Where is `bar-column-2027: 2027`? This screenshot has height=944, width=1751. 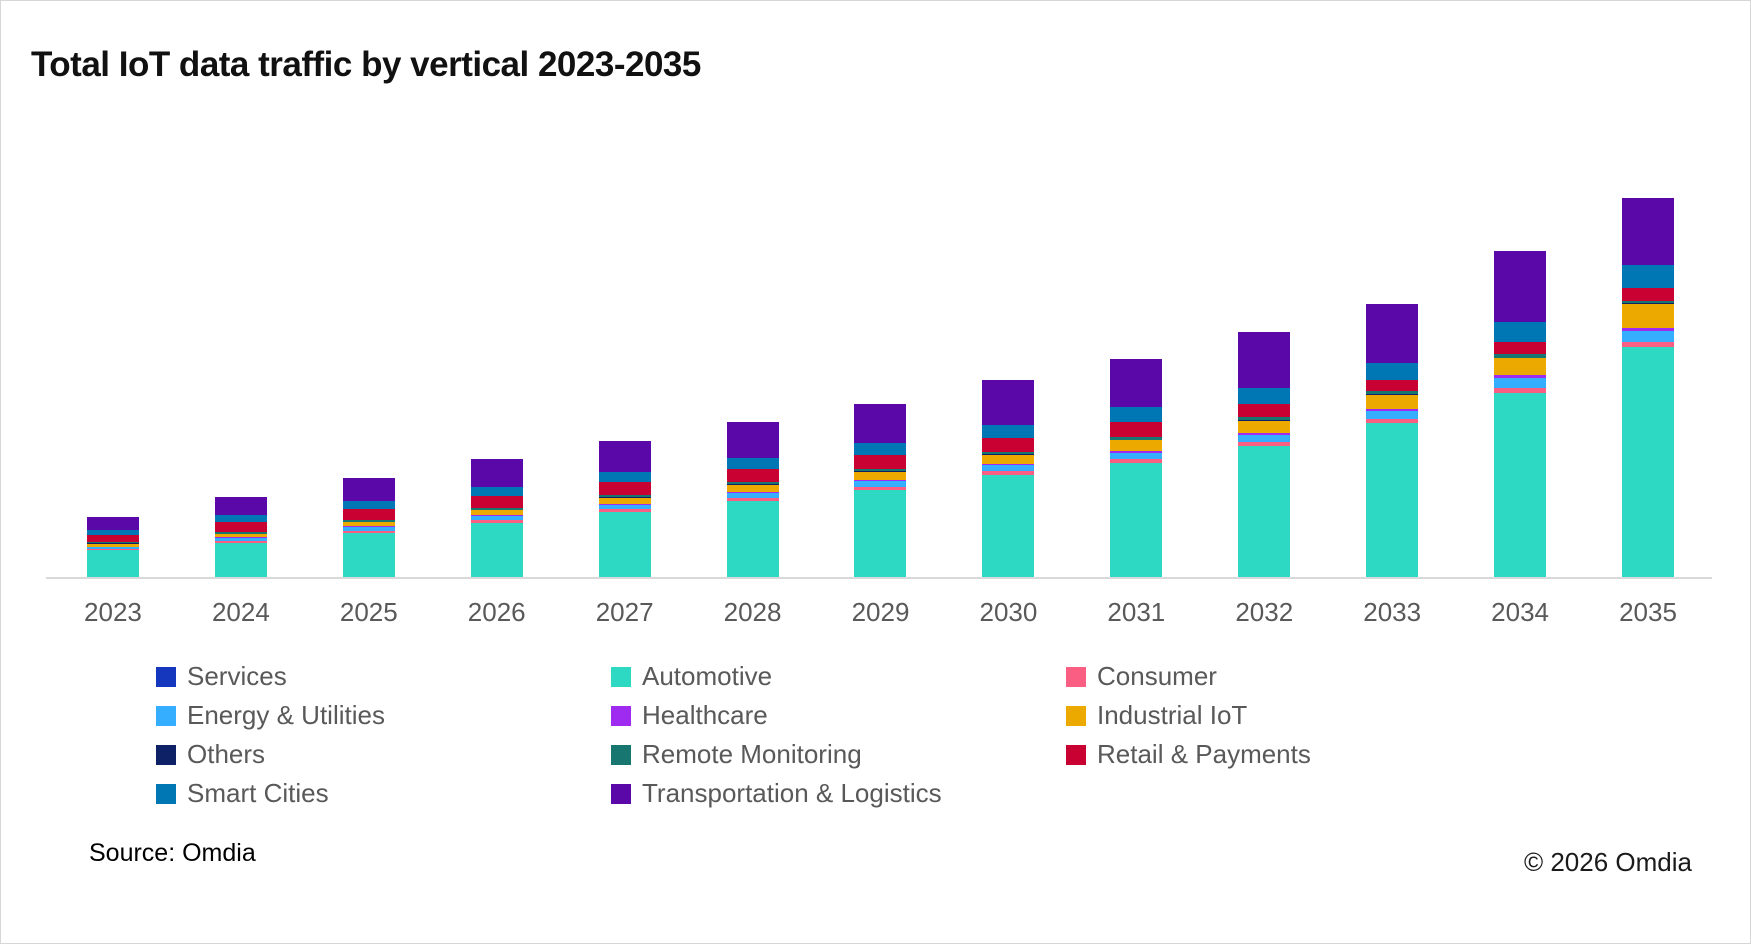
bar-column-2027: 2027 is located at coordinates (625, 389).